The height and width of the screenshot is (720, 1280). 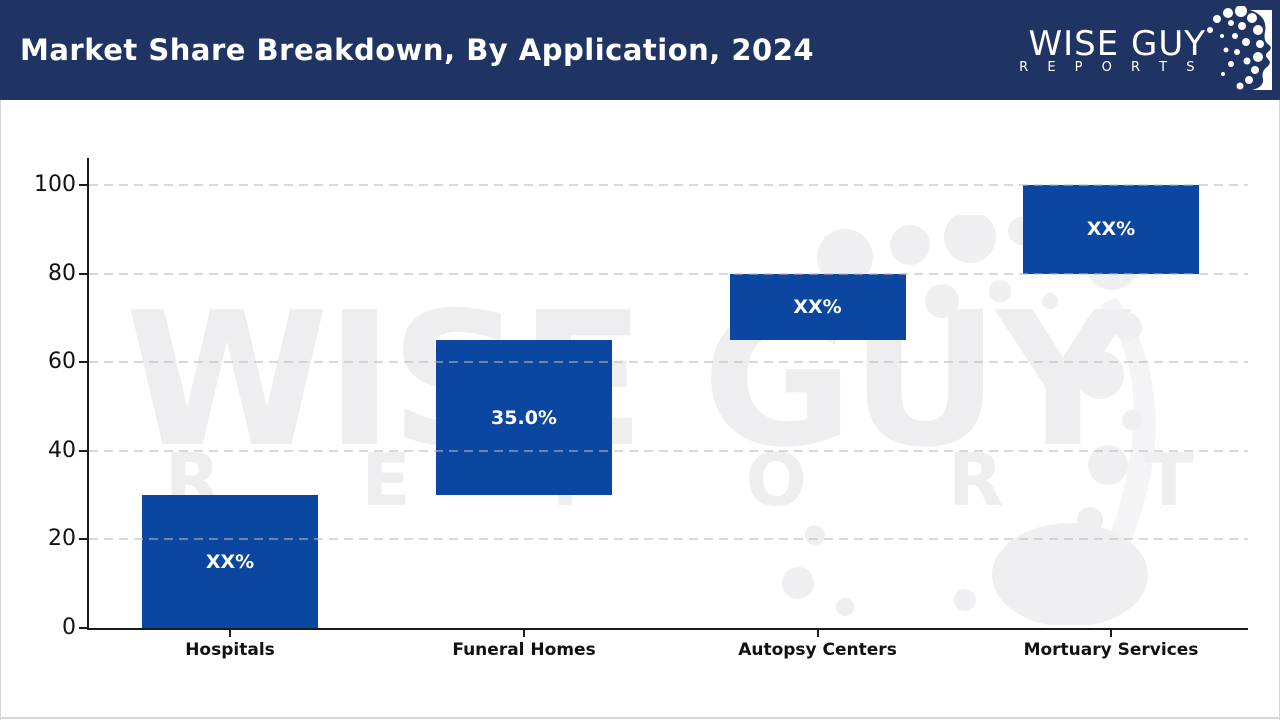 I want to click on bar-autopsy-centers: XX%, so click(x=817, y=307).